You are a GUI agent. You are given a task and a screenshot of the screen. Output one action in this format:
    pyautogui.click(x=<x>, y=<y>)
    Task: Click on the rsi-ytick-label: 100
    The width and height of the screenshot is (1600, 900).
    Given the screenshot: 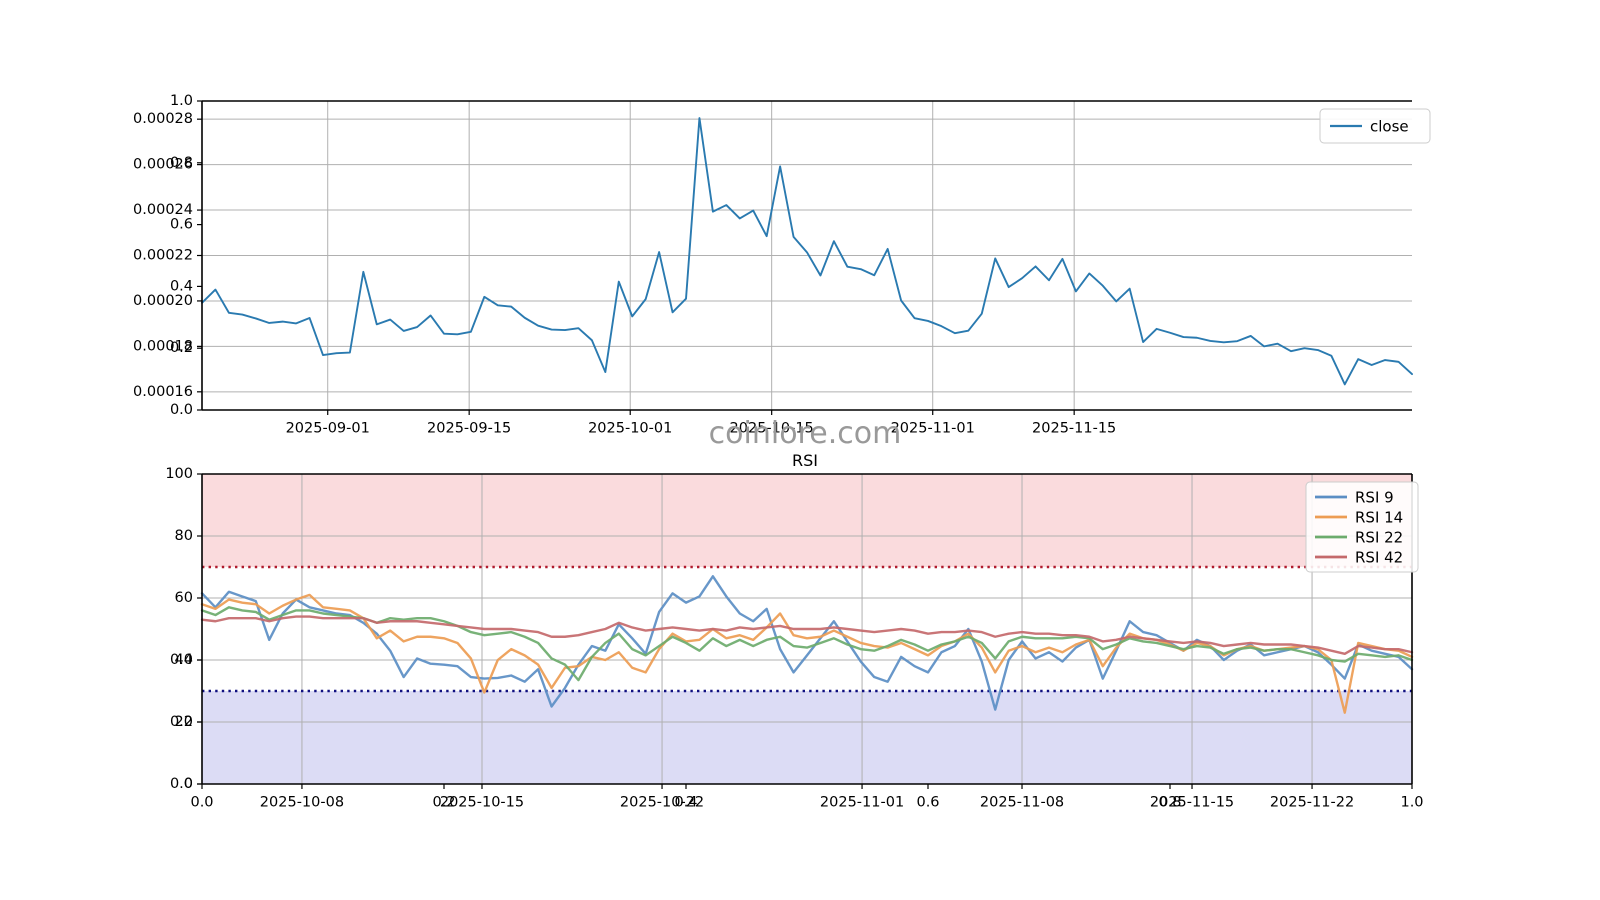 What is the action you would take?
    pyautogui.click(x=179, y=474)
    